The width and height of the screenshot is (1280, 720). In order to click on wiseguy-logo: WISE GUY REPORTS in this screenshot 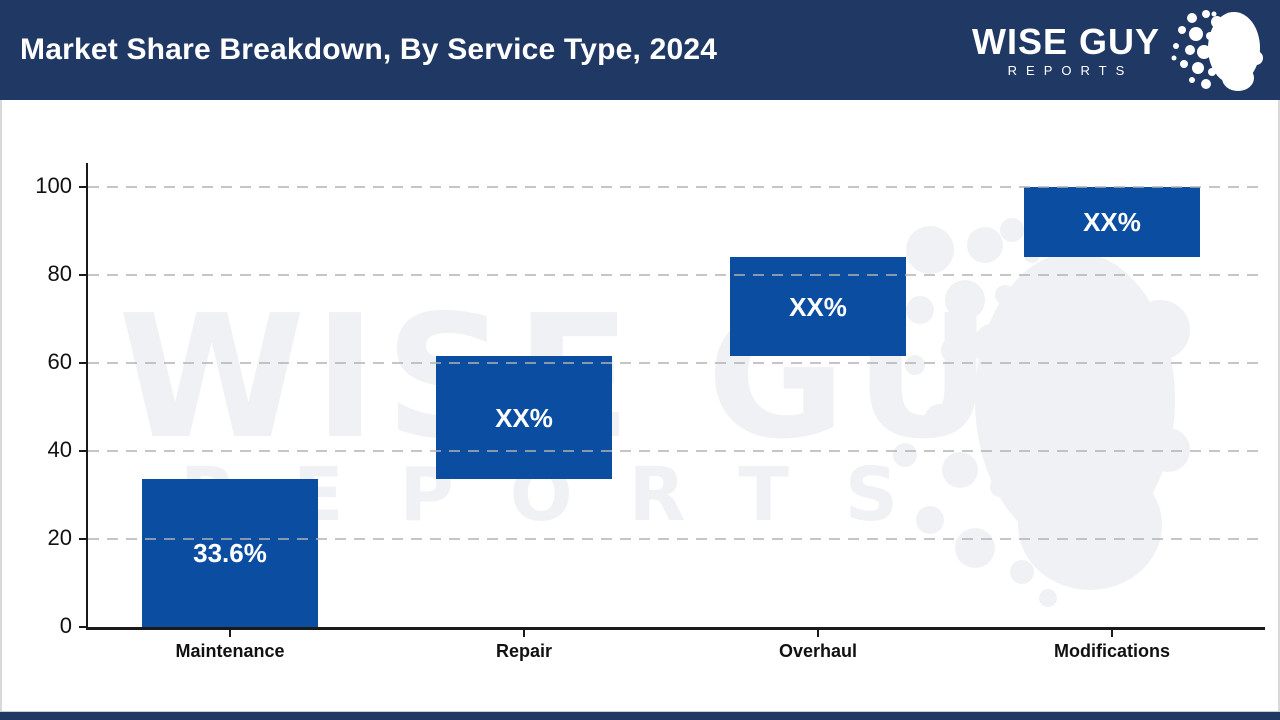, I will do `click(1119, 50)`.